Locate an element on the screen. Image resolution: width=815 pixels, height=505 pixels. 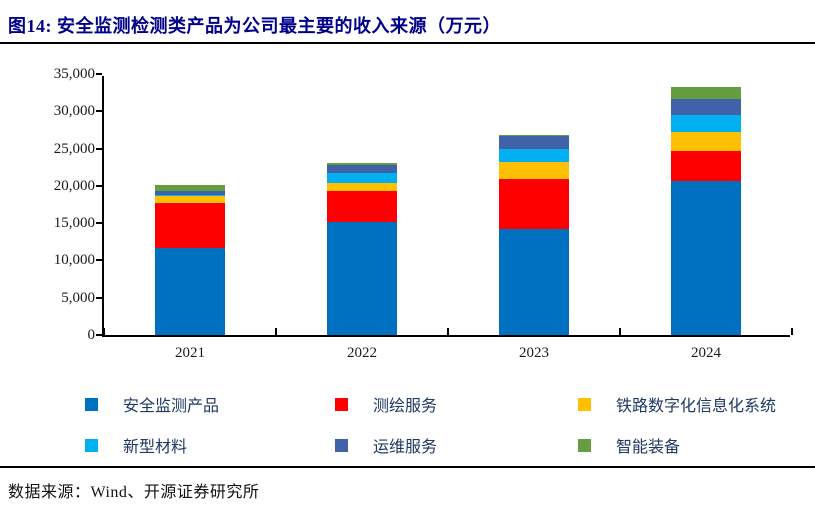
legend-item: 测绘服务 is located at coordinates (456, 404).